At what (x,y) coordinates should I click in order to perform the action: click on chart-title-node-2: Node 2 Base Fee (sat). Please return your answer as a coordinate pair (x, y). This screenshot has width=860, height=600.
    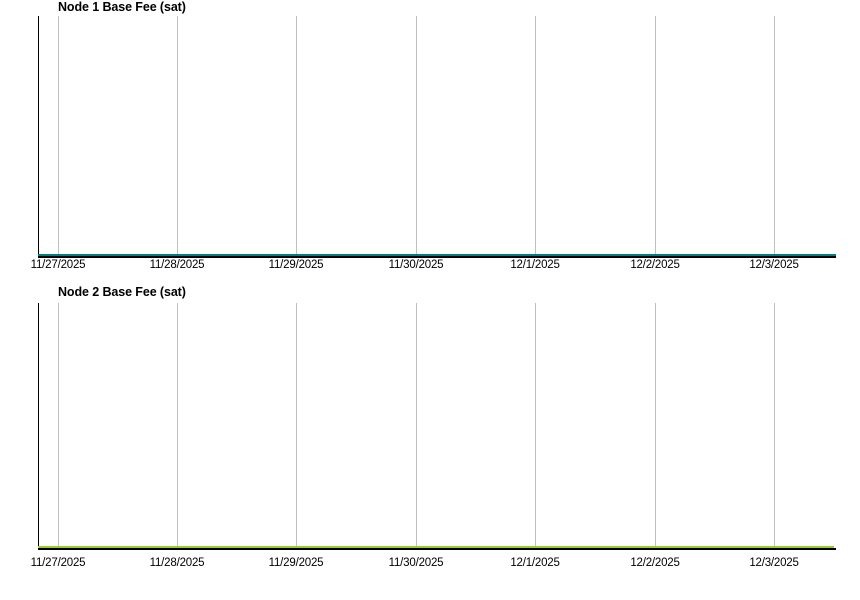
    Looking at the image, I should click on (122, 292).